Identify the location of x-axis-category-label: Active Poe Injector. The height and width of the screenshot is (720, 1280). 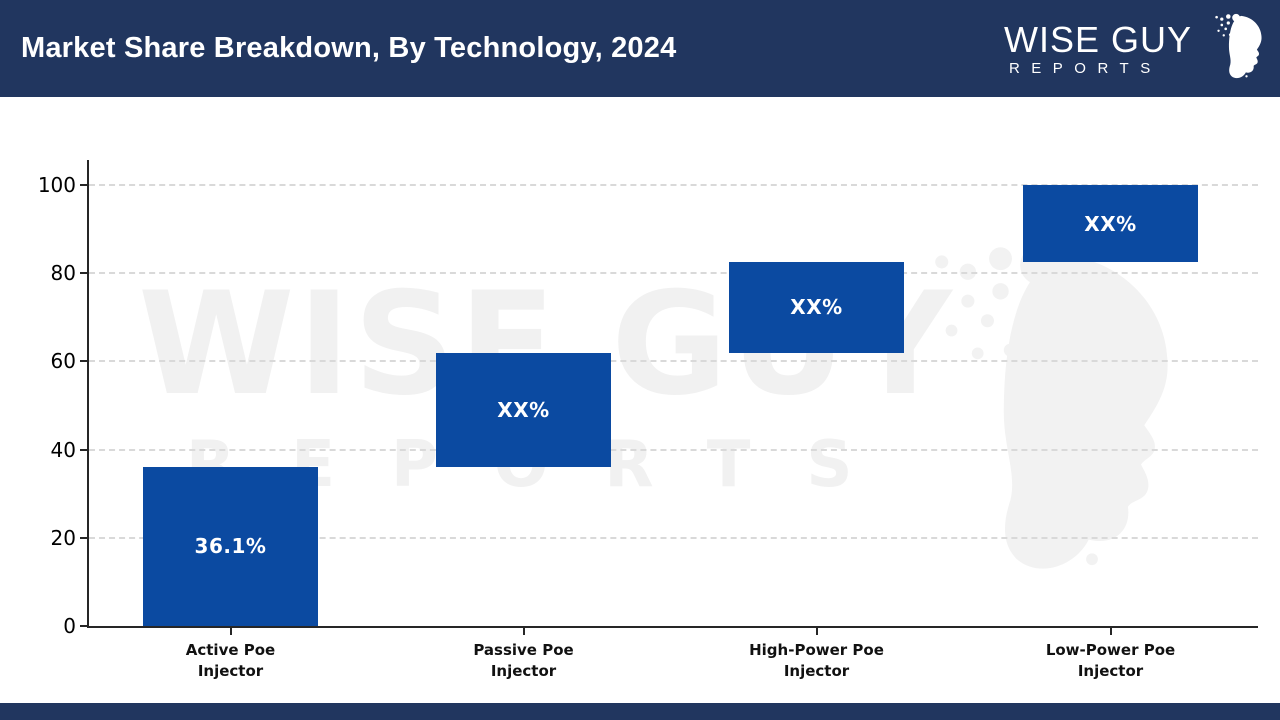
(231, 661).